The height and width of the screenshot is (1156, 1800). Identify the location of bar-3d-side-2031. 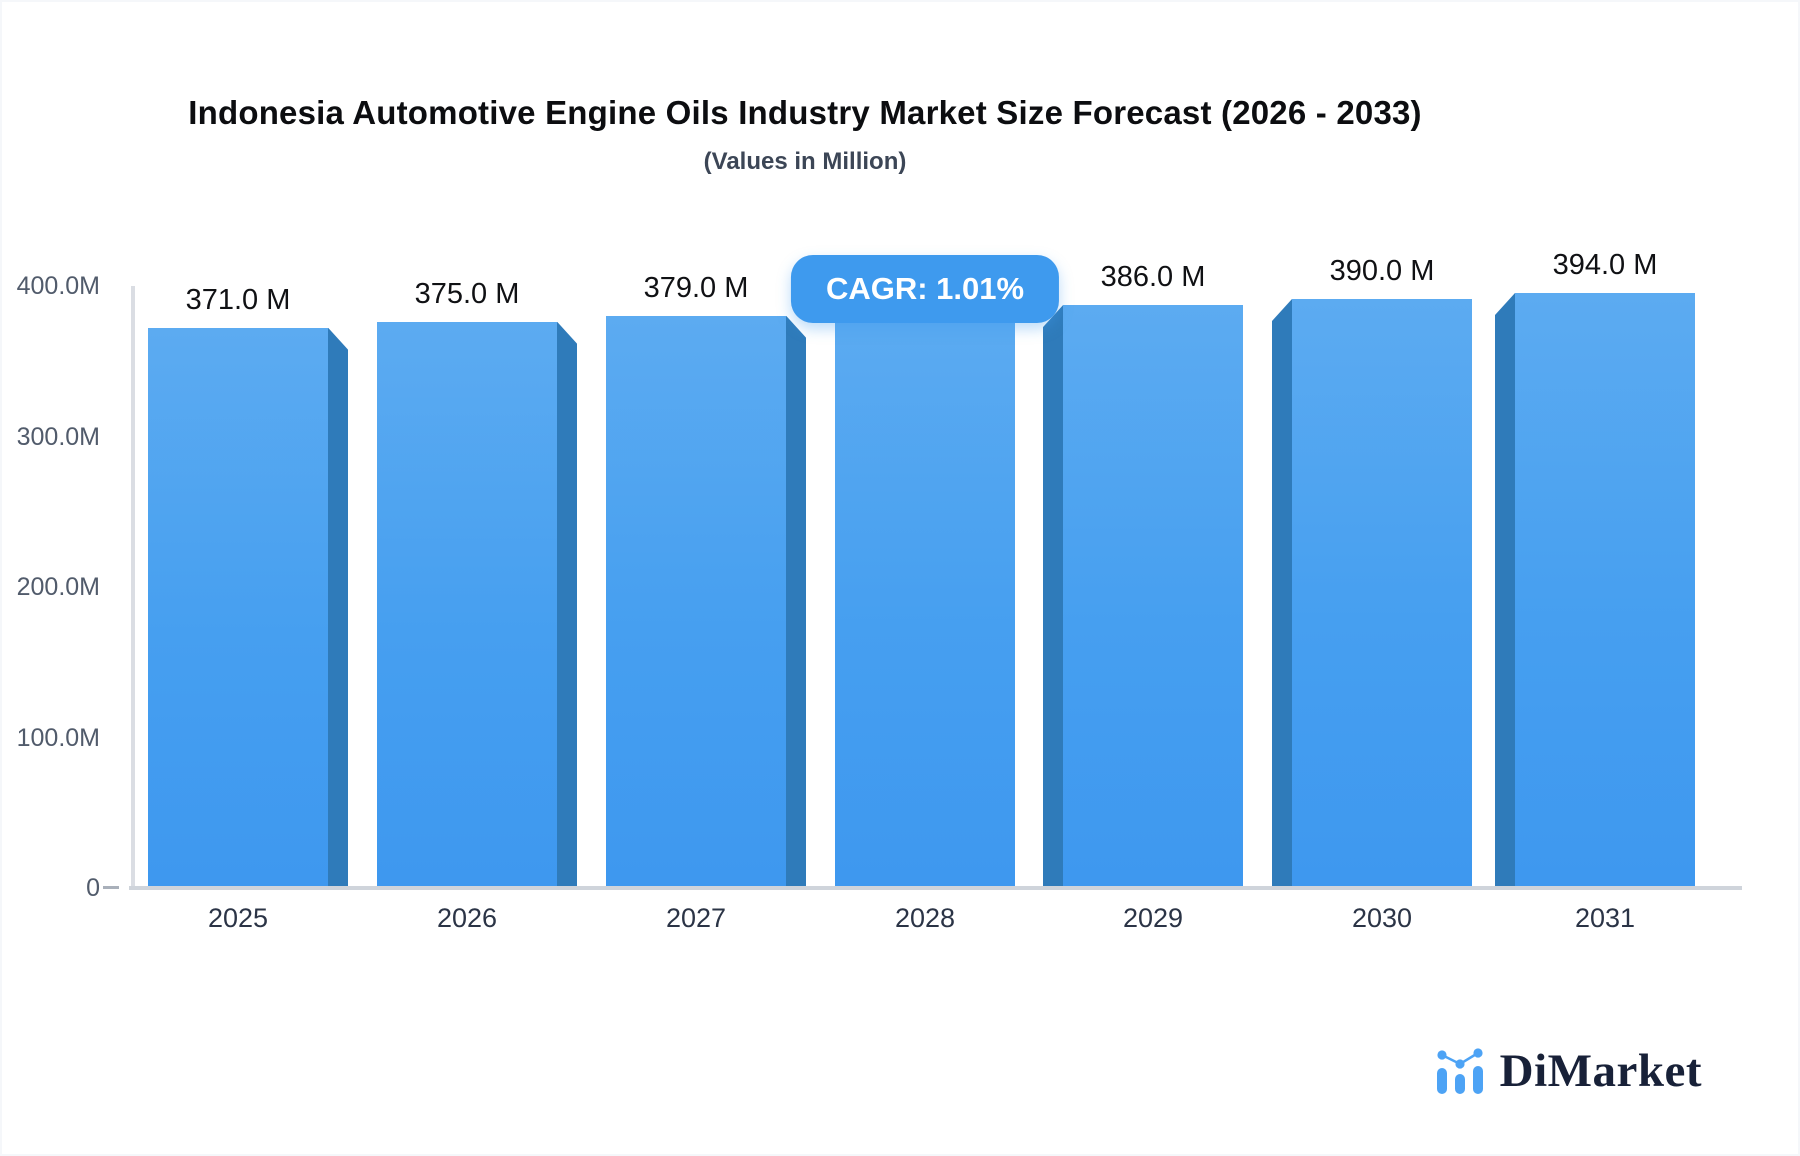
(1505, 589).